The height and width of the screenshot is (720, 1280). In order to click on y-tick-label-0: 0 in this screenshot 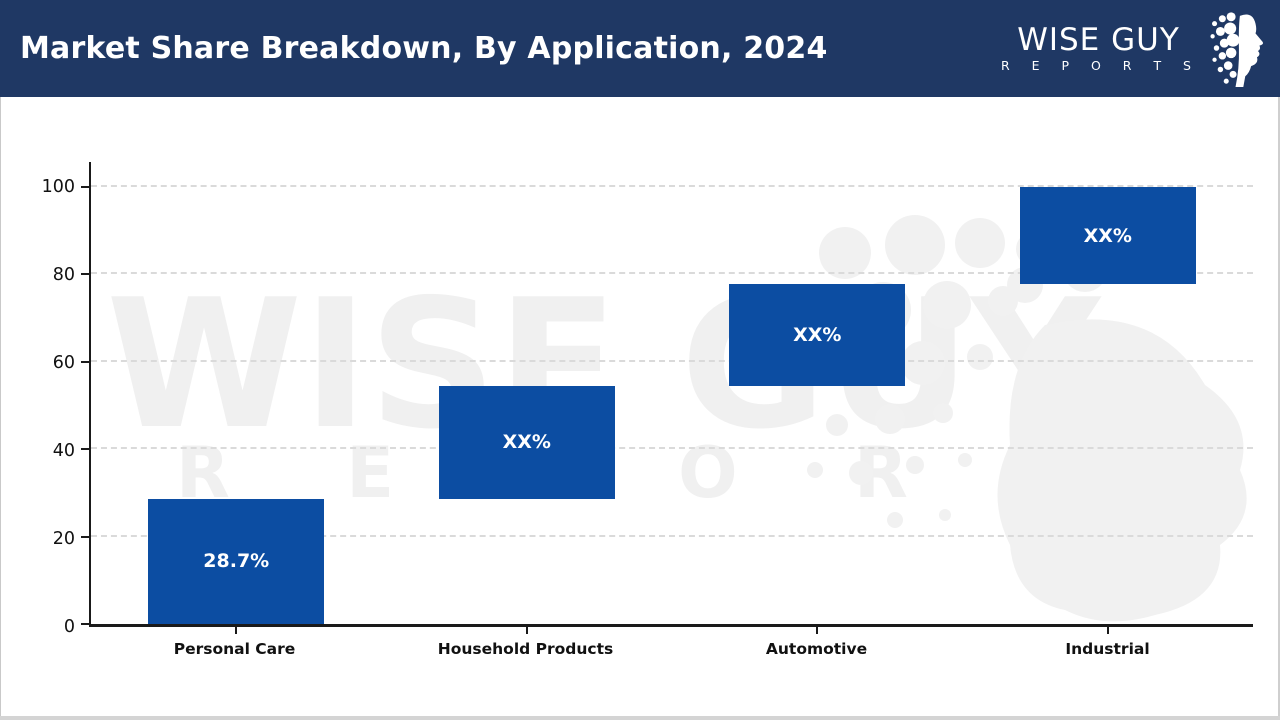, I will do `click(69, 626)`.